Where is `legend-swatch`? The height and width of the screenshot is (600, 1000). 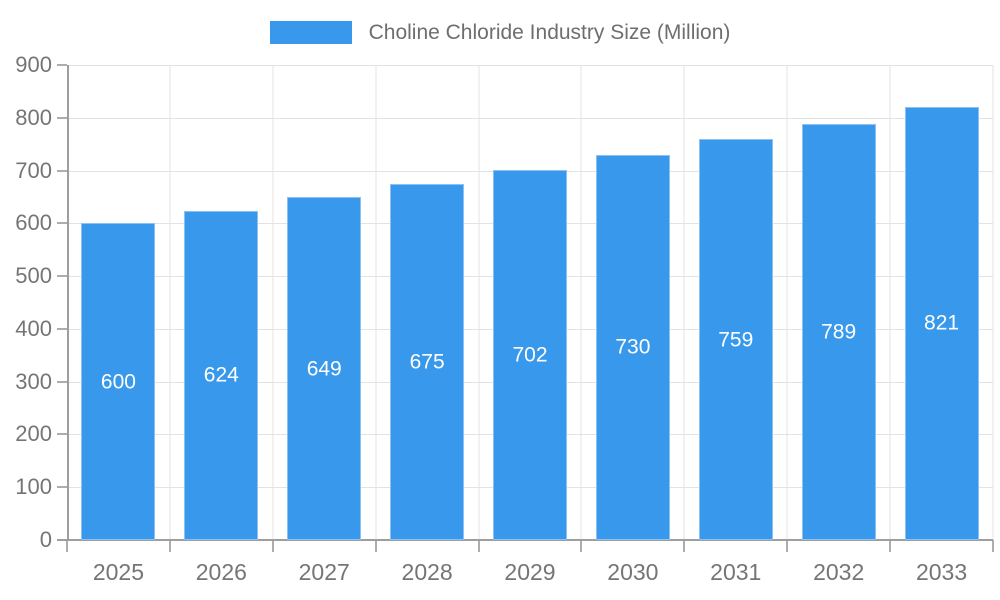
legend-swatch is located at coordinates (310, 32).